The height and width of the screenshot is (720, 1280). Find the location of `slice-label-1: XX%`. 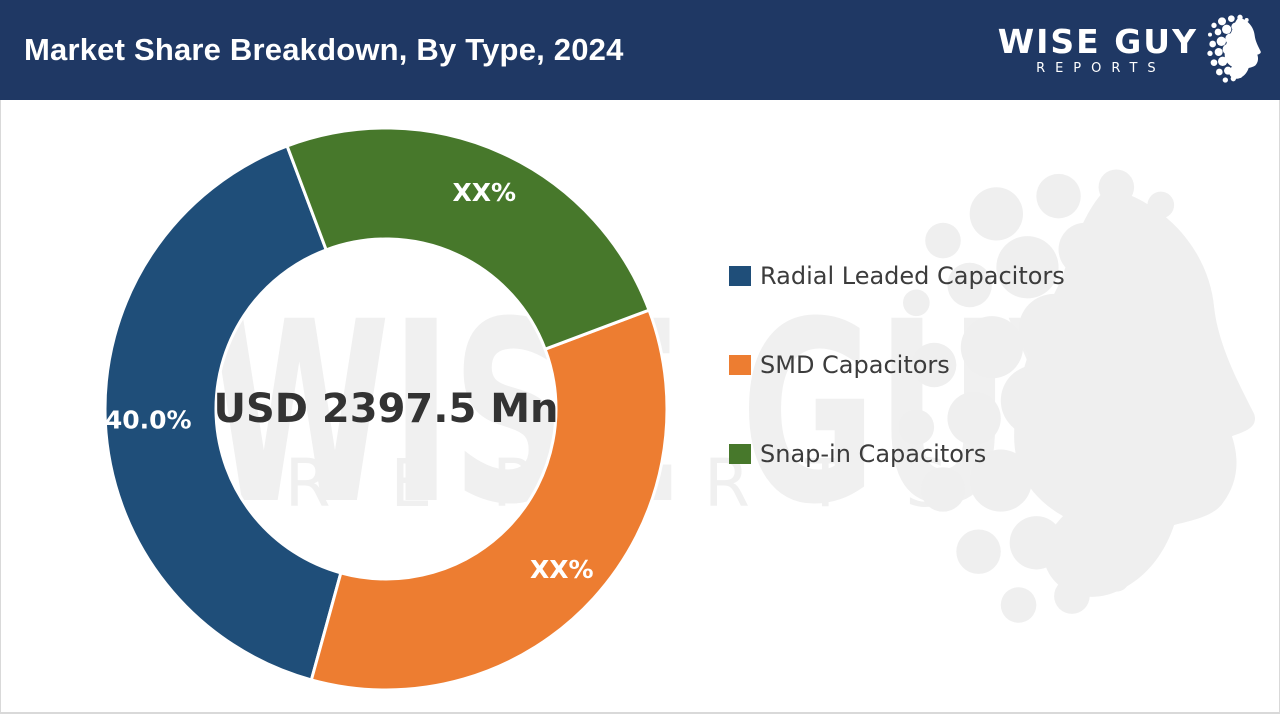

slice-label-1: XX% is located at coordinates (562, 569).